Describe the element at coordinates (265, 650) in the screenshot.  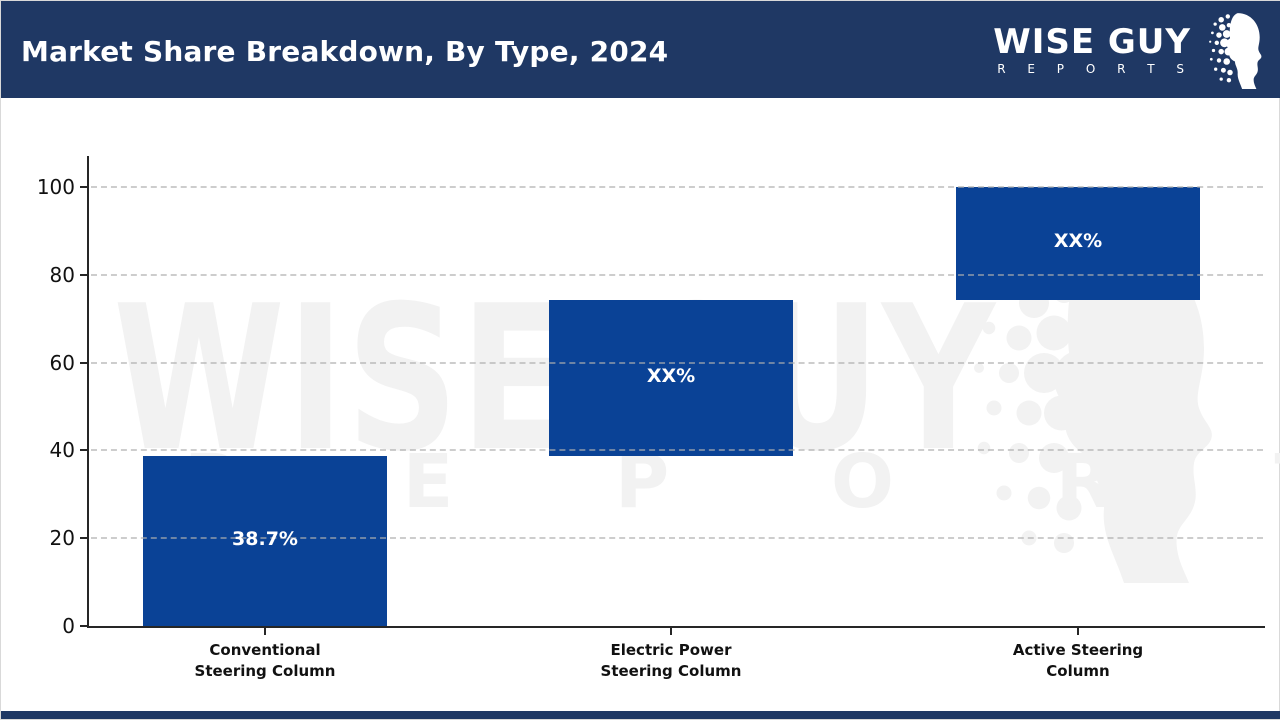
I see `x-category-label-line: Conventional` at that location.